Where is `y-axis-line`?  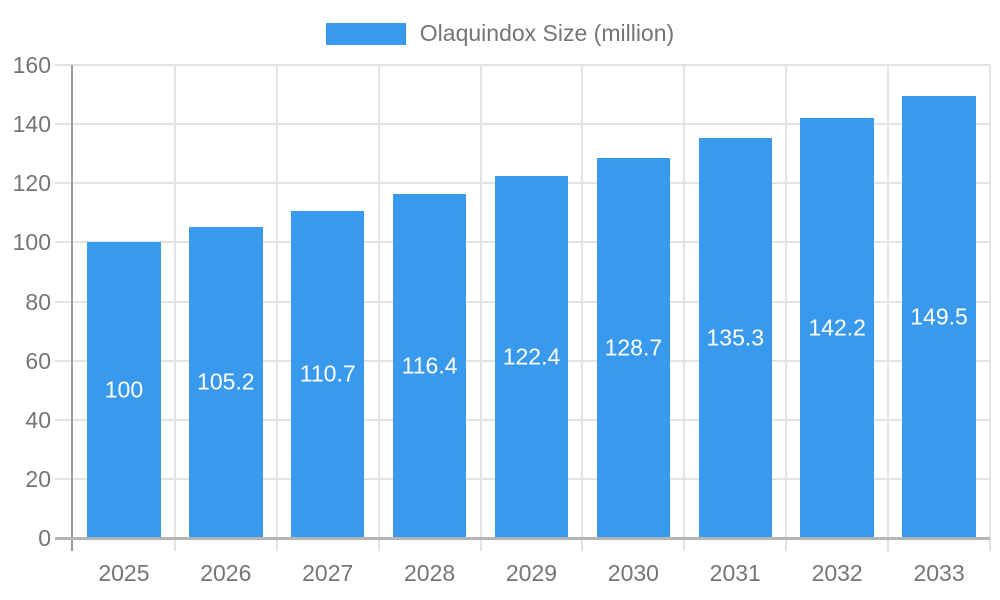 y-axis-line is located at coordinates (72, 308).